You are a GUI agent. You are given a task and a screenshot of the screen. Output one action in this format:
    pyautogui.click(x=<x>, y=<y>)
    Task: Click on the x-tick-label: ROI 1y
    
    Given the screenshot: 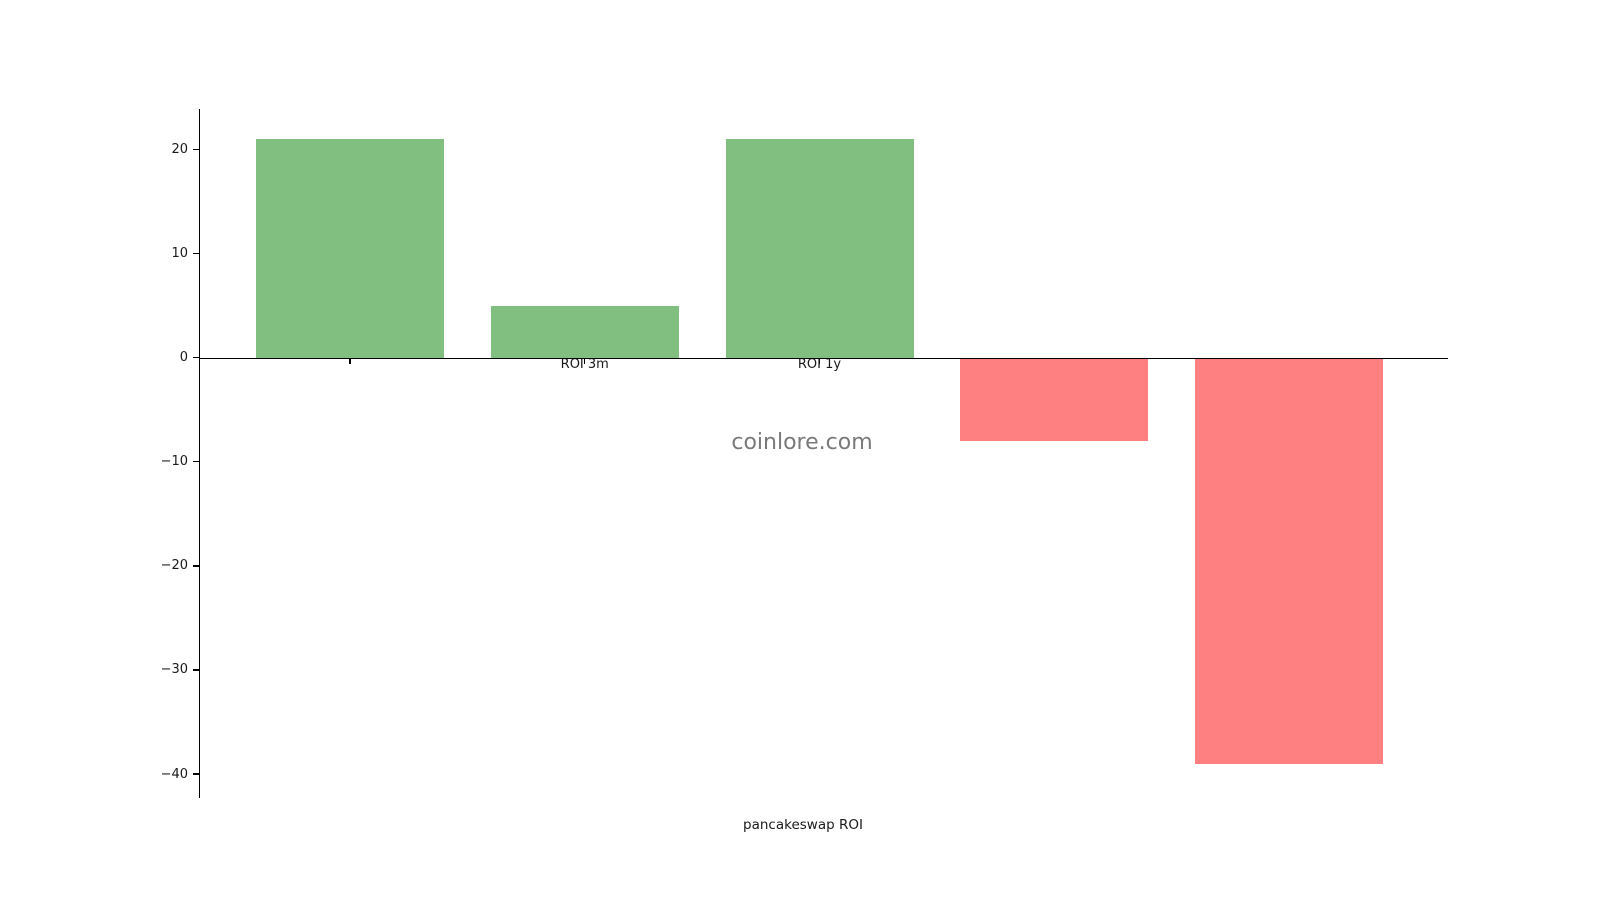 What is the action you would take?
    pyautogui.click(x=819, y=364)
    